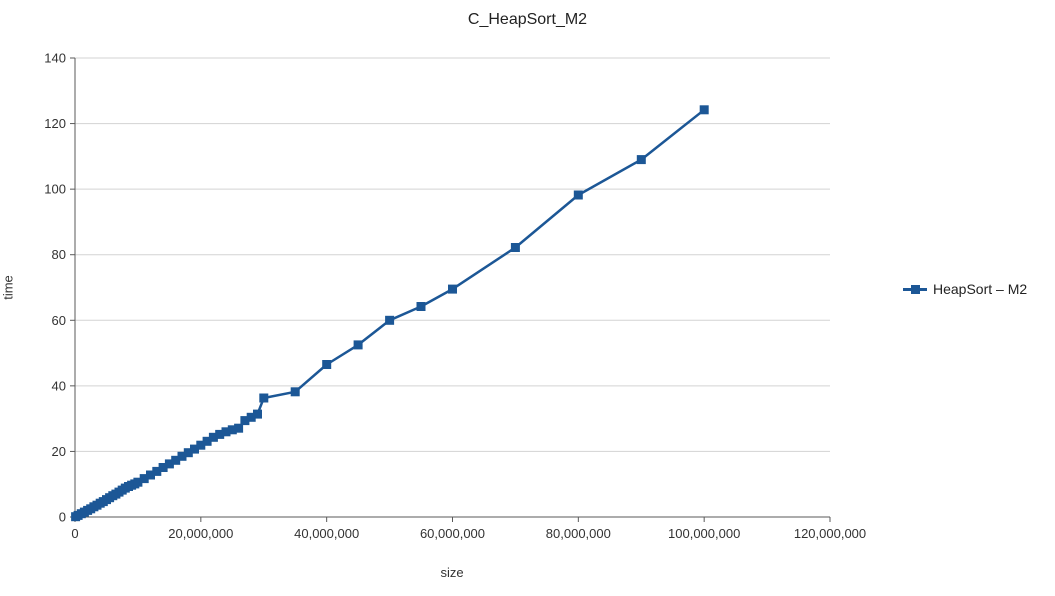  I want to click on svg-text: 60,000,000, so click(452, 533).